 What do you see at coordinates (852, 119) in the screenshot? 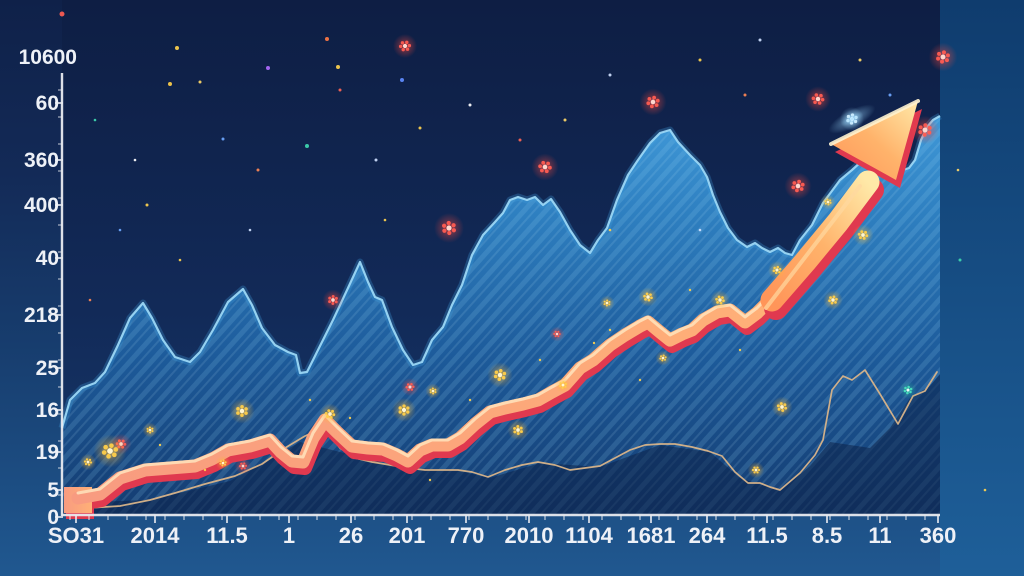
I see `arrow-tip-glow` at bounding box center [852, 119].